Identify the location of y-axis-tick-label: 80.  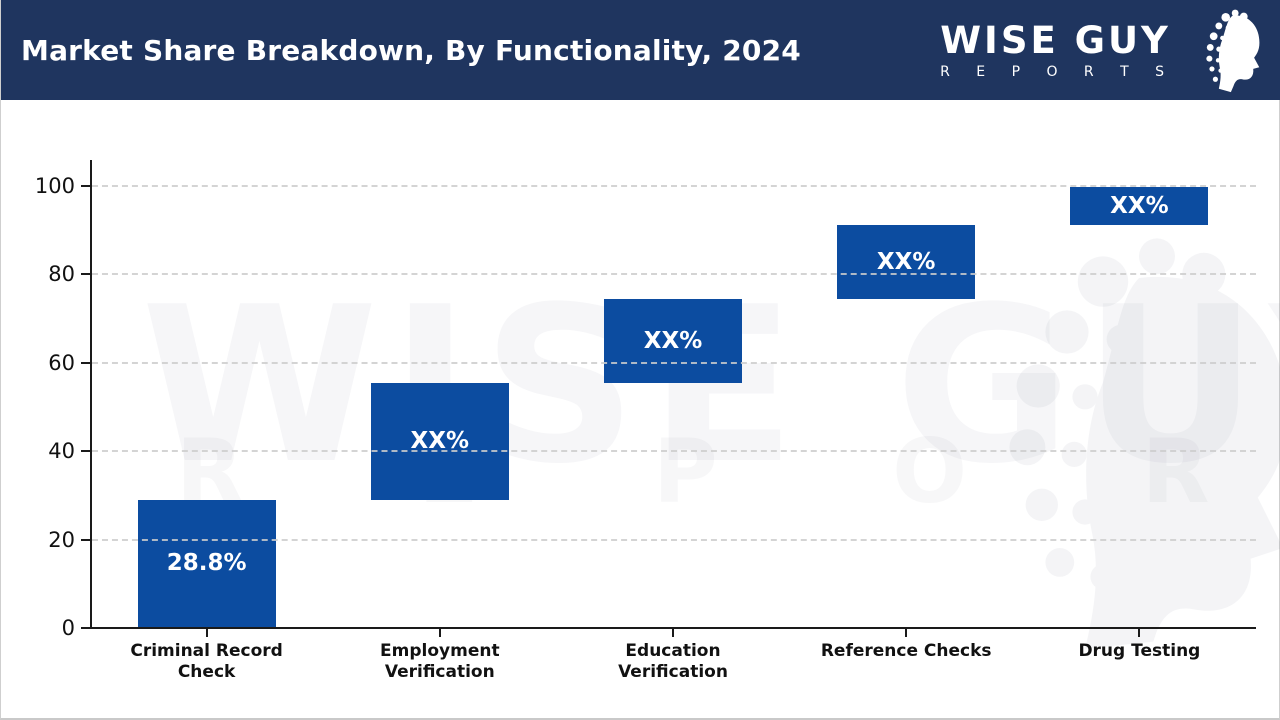
(61, 274).